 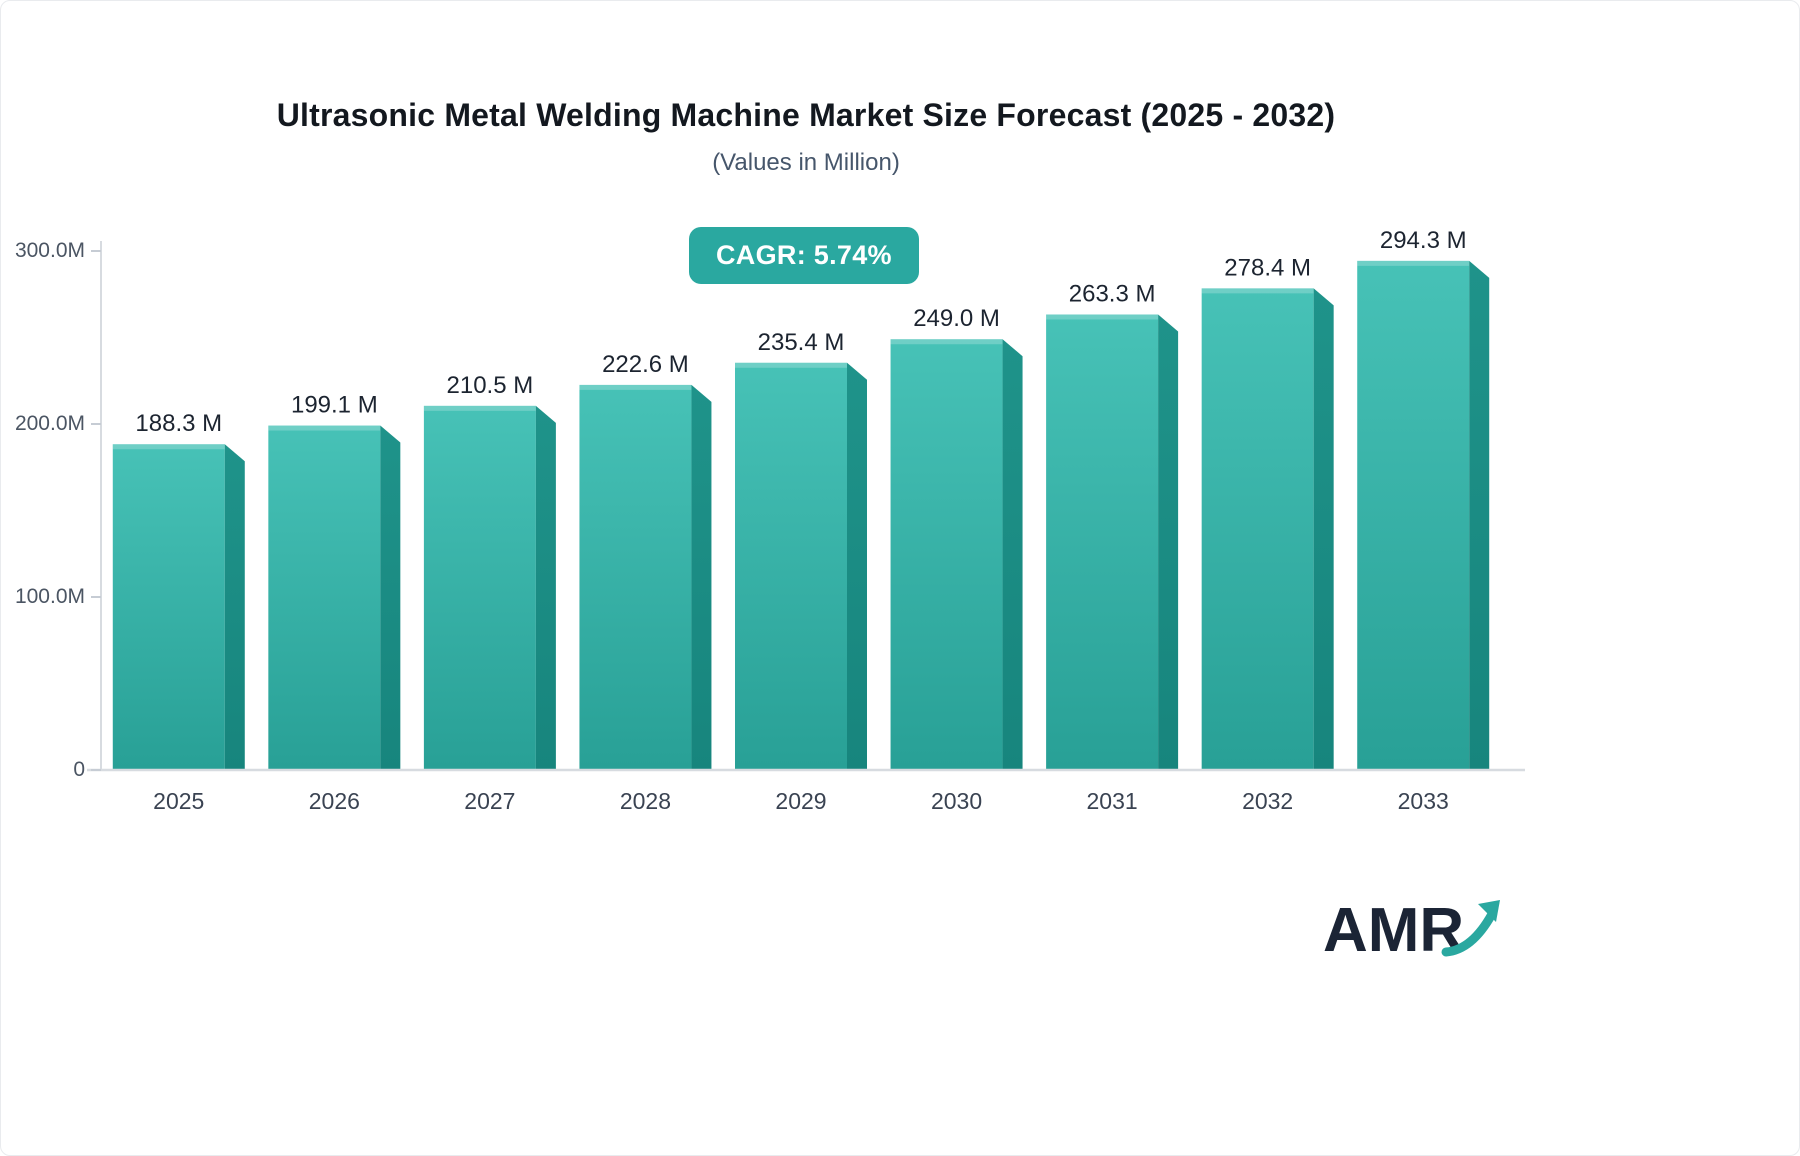 What do you see at coordinates (1394, 930) in the screenshot?
I see `amr-logo-text: AMR` at bounding box center [1394, 930].